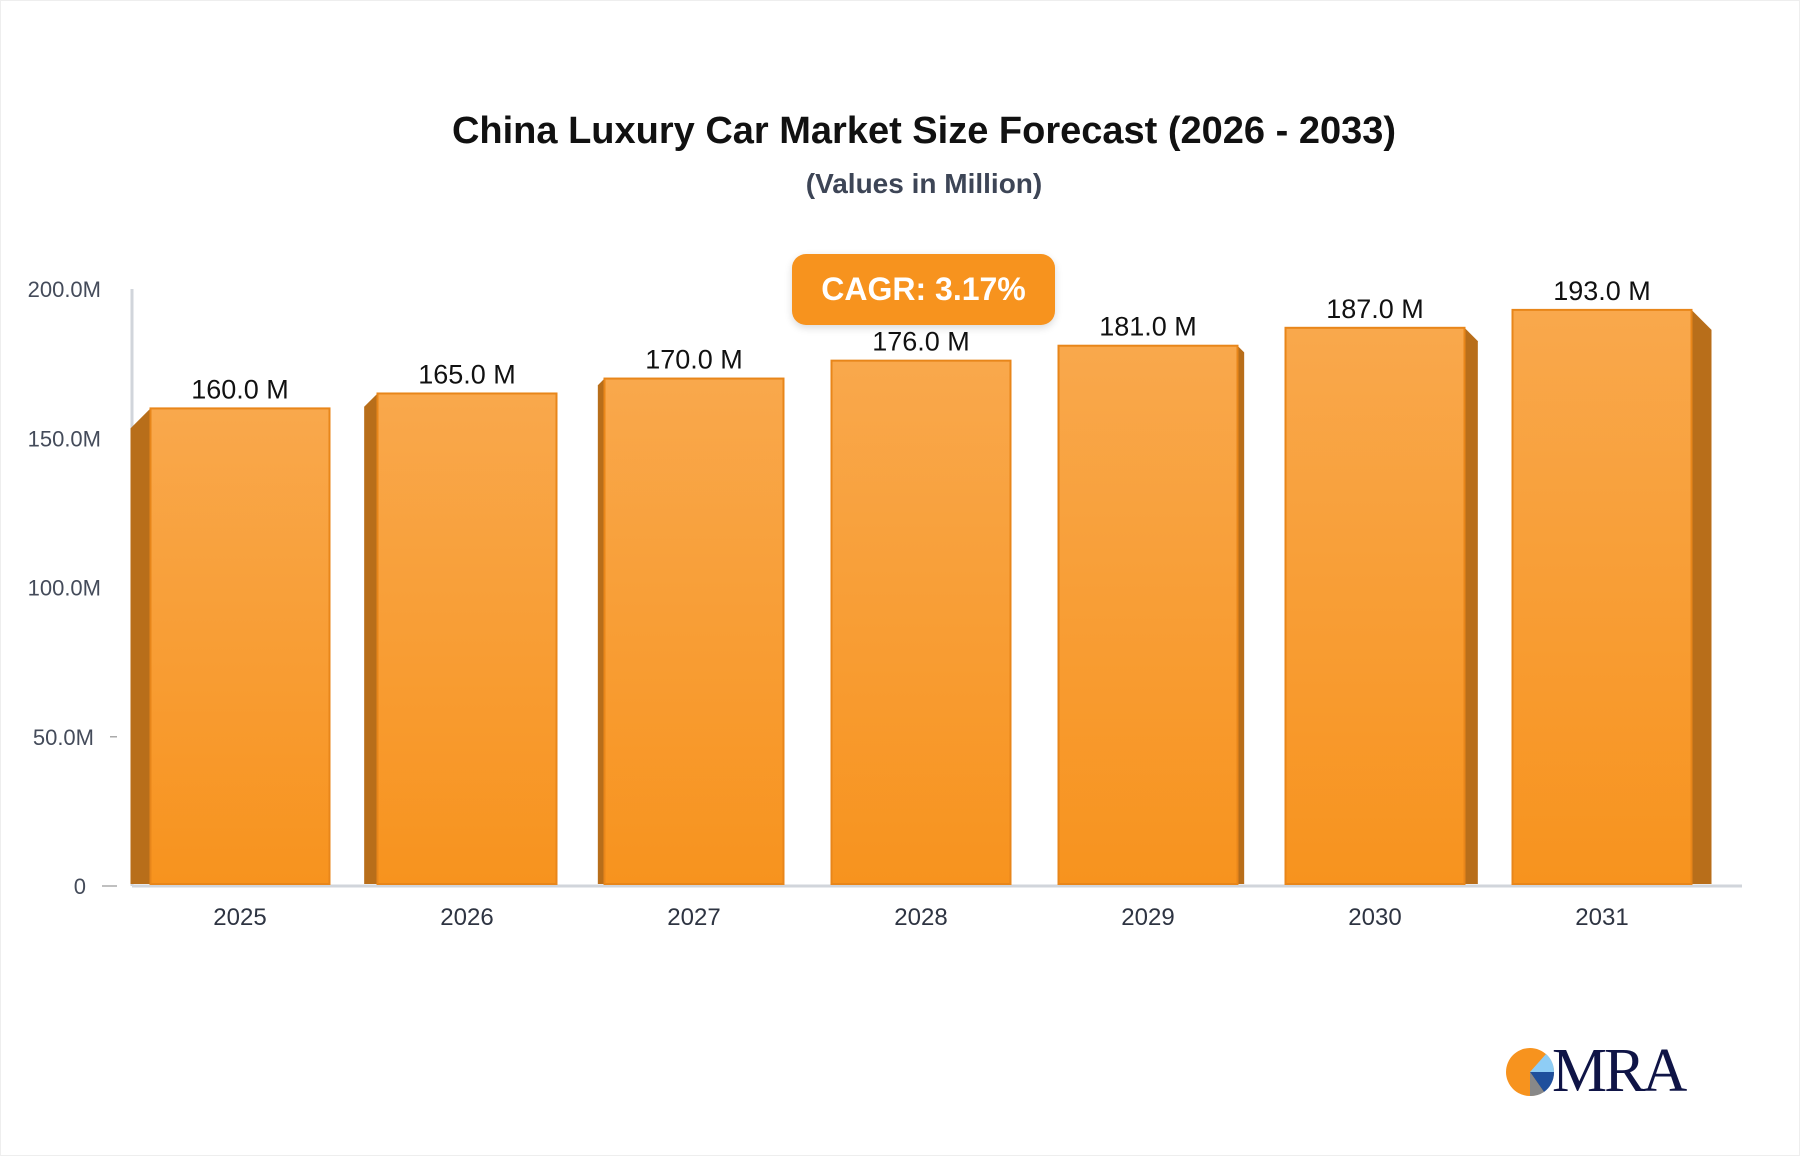  Describe the element at coordinates (64, 438) in the screenshot. I see `y-tick-label: 150.0M` at that location.